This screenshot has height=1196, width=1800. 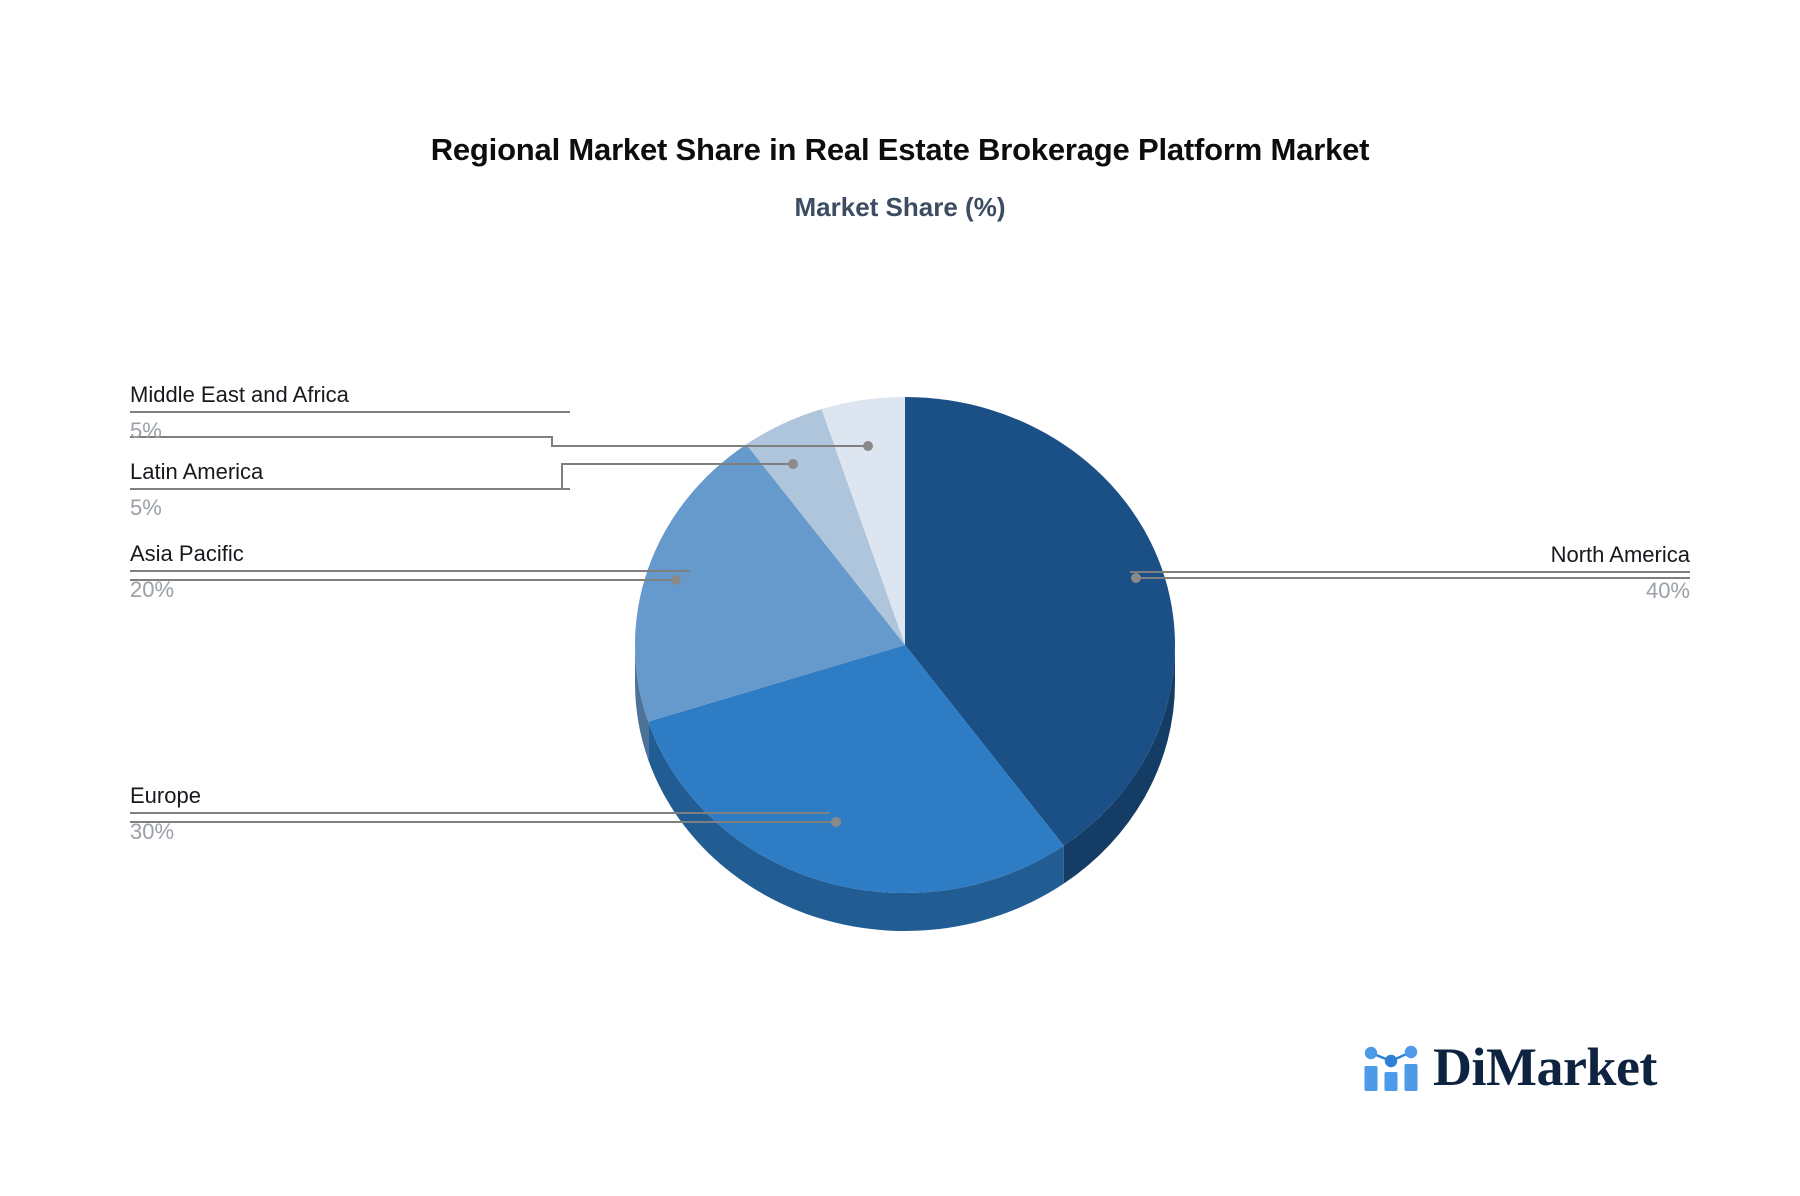 I want to click on brand-logo: DiMarket, so click(x=1509, y=1067).